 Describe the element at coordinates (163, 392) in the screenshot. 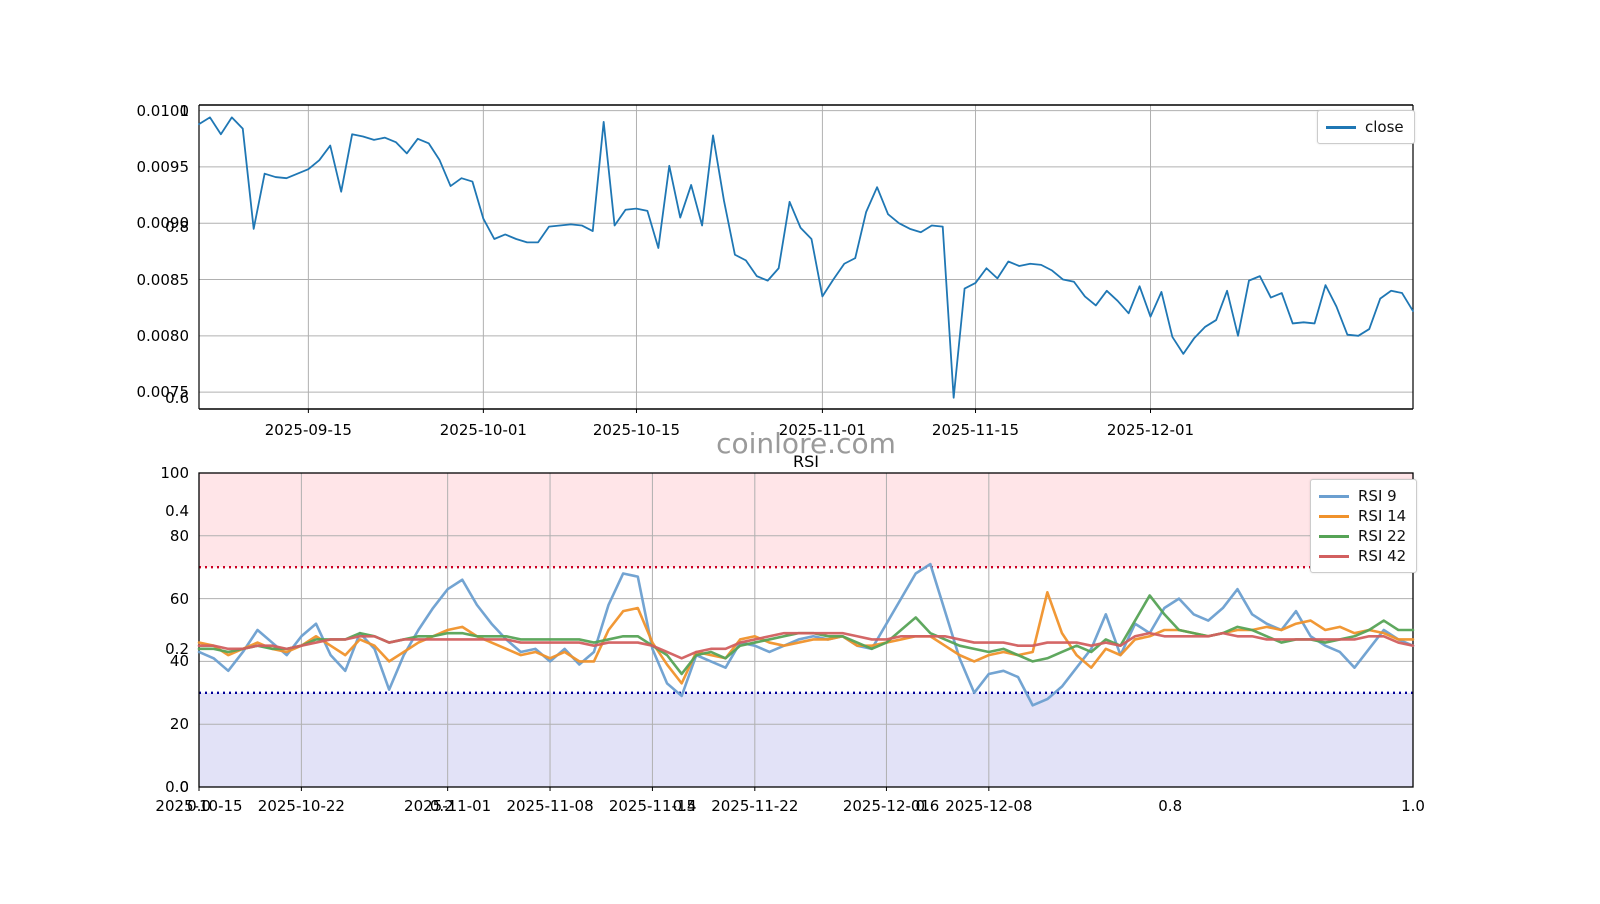

I see `price-ytick-label: 0.0075` at that location.